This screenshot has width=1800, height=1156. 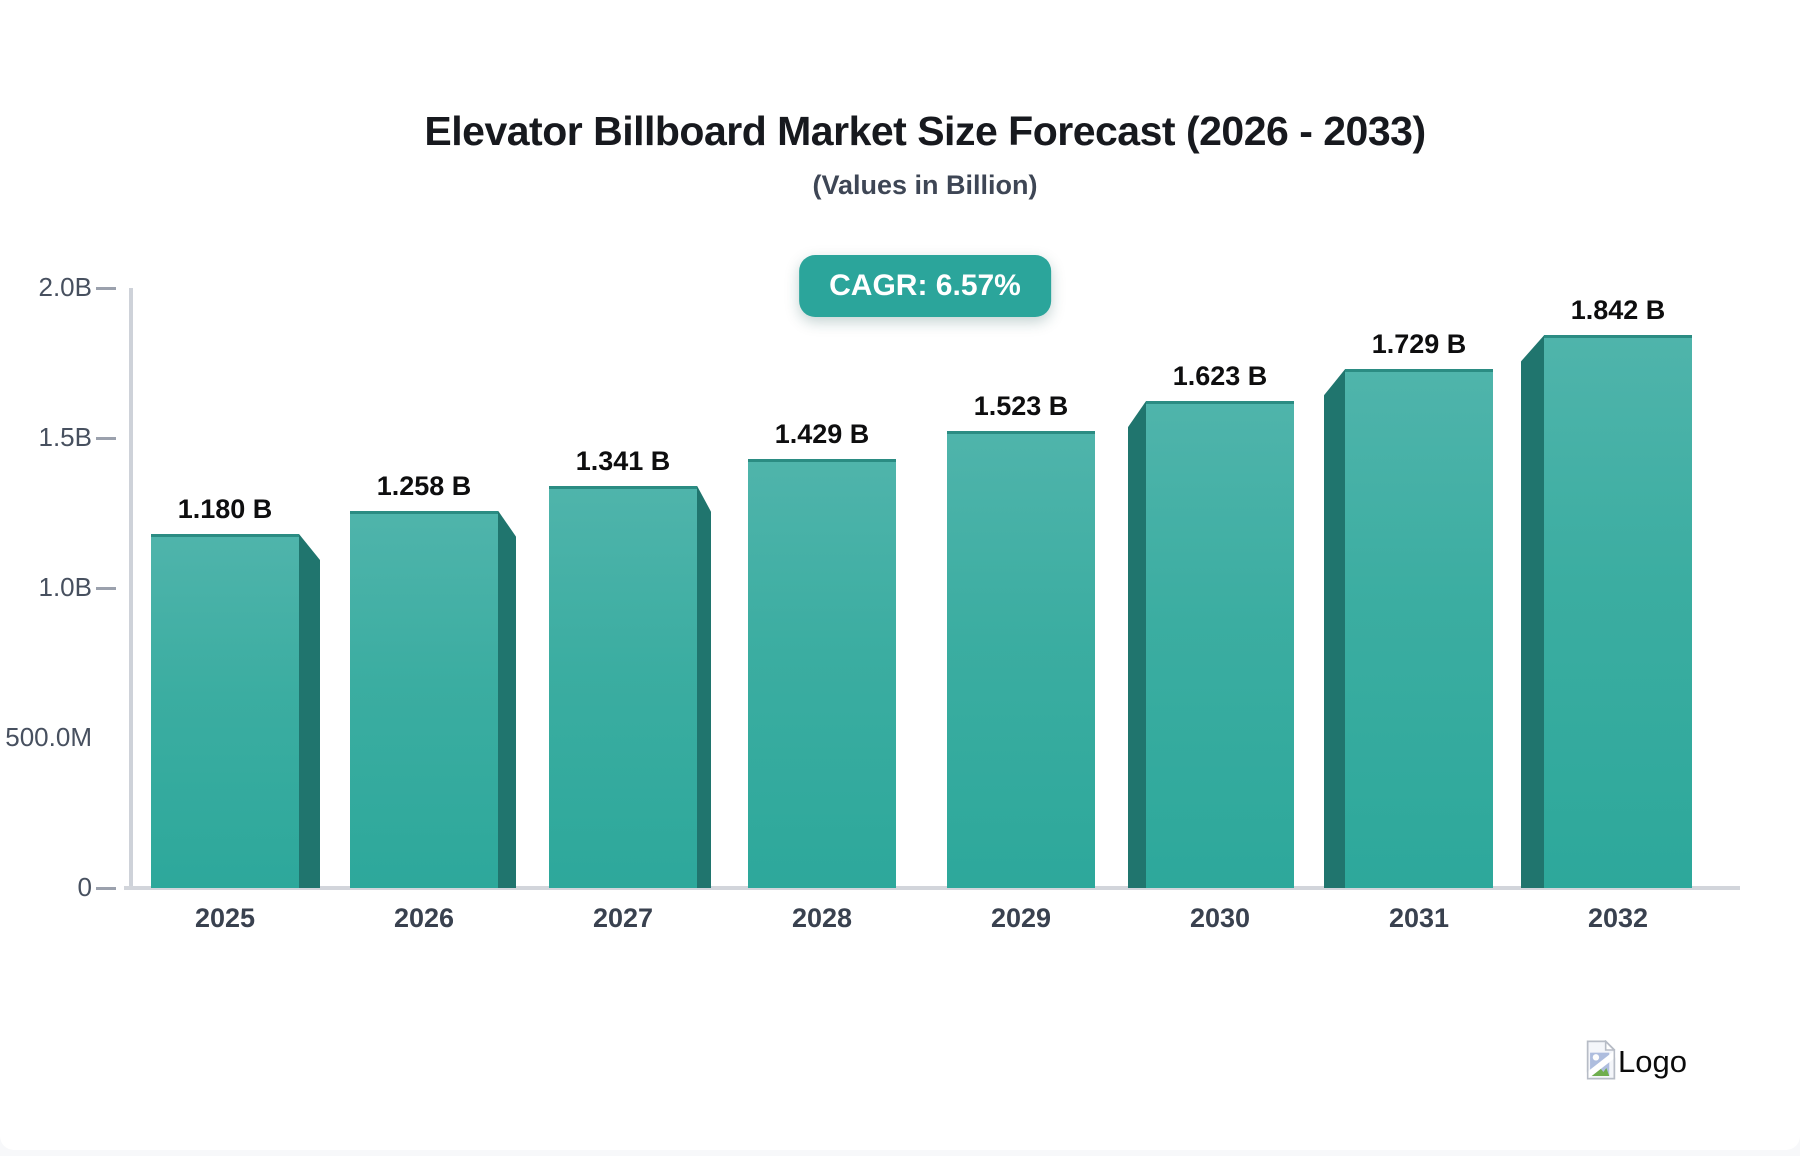 I want to click on y-tick-label: 1.0B, so click(x=65, y=587).